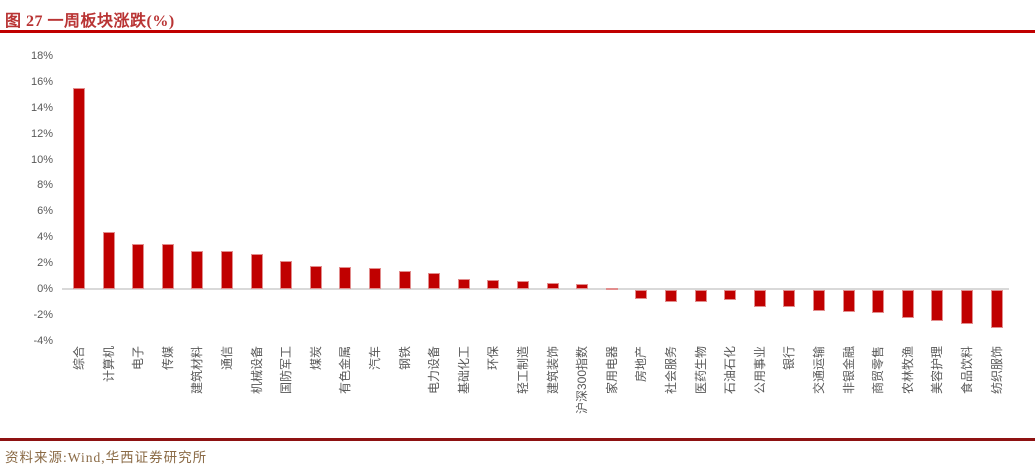 The height and width of the screenshot is (474, 1035). Describe the element at coordinates (434, 370) in the screenshot. I see `category-label: 电力设备` at that location.